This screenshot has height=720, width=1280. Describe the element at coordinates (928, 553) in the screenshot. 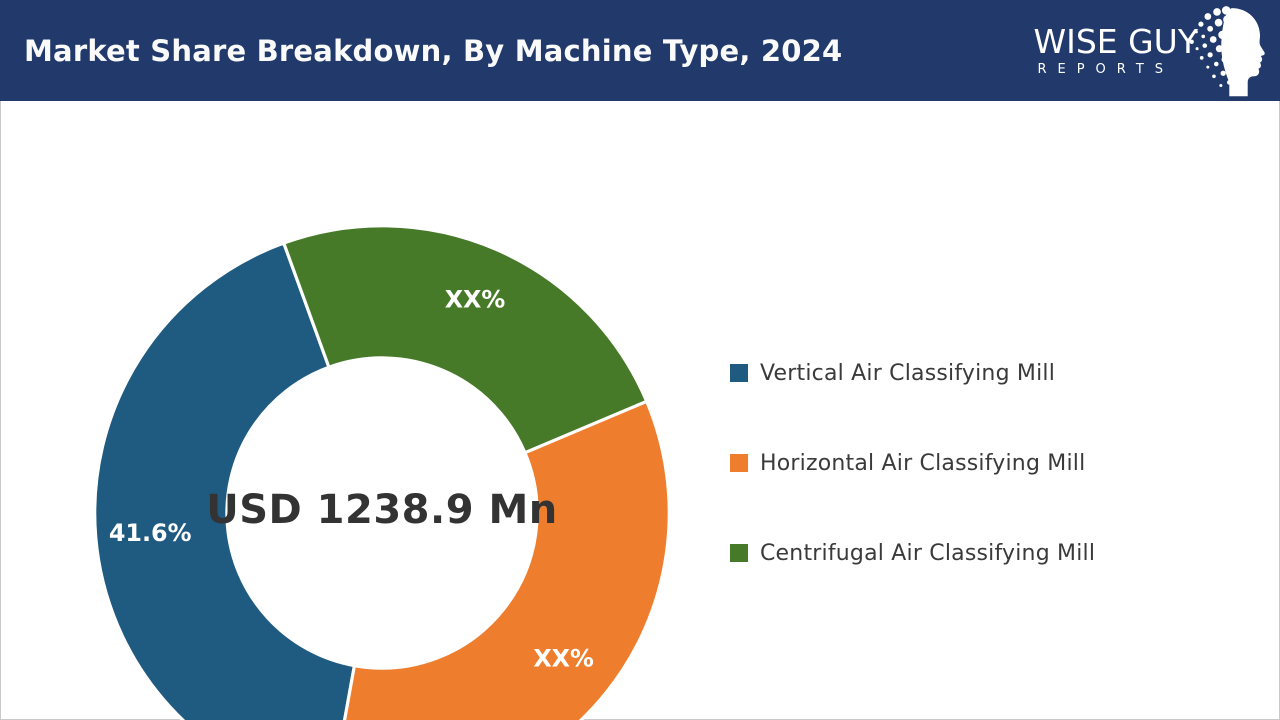

I see `legend-label-2: Centrifugal Air Classifying Mill` at that location.